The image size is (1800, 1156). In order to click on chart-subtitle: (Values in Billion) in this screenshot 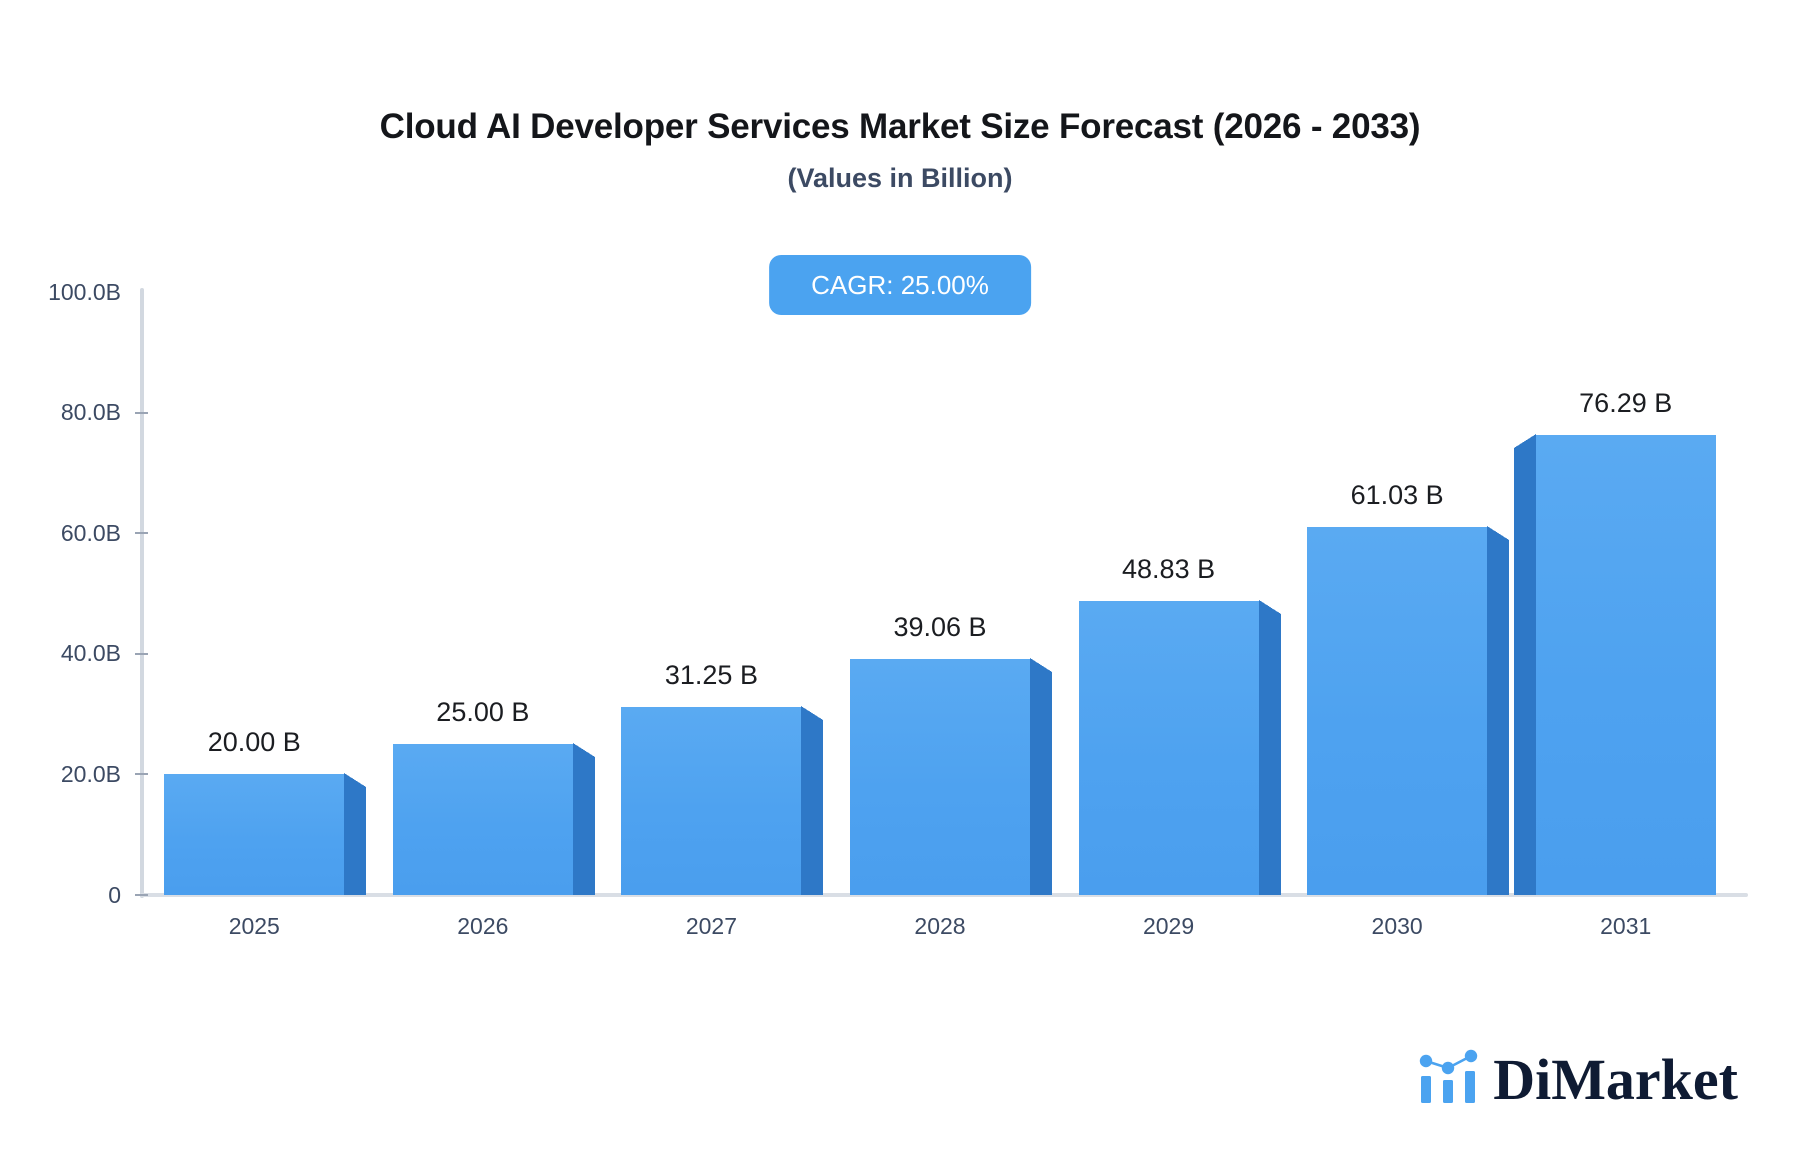, I will do `click(900, 177)`.